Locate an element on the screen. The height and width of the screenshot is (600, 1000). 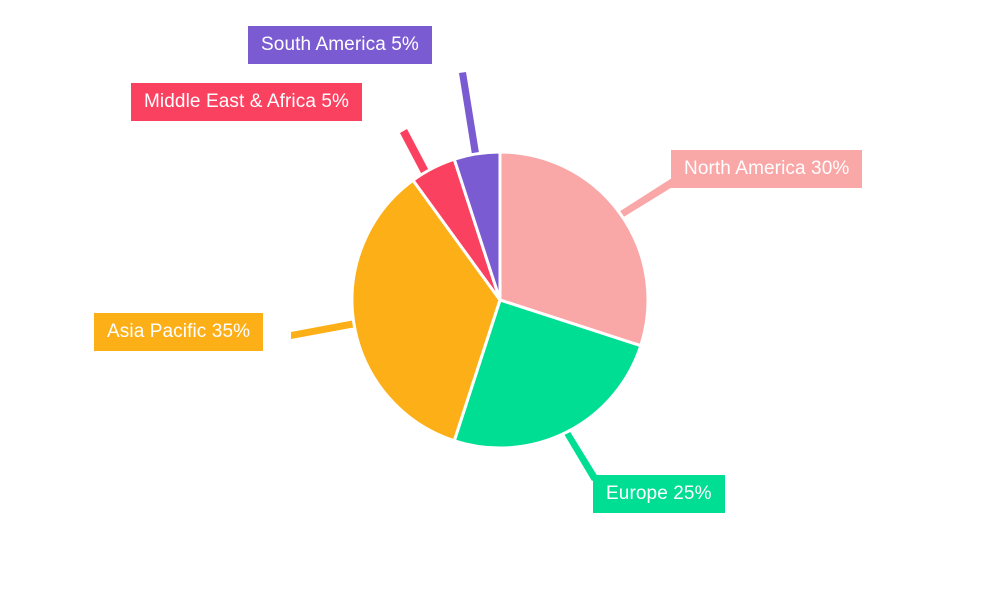
pie-slice-south-america is located at coordinates (477, 226).